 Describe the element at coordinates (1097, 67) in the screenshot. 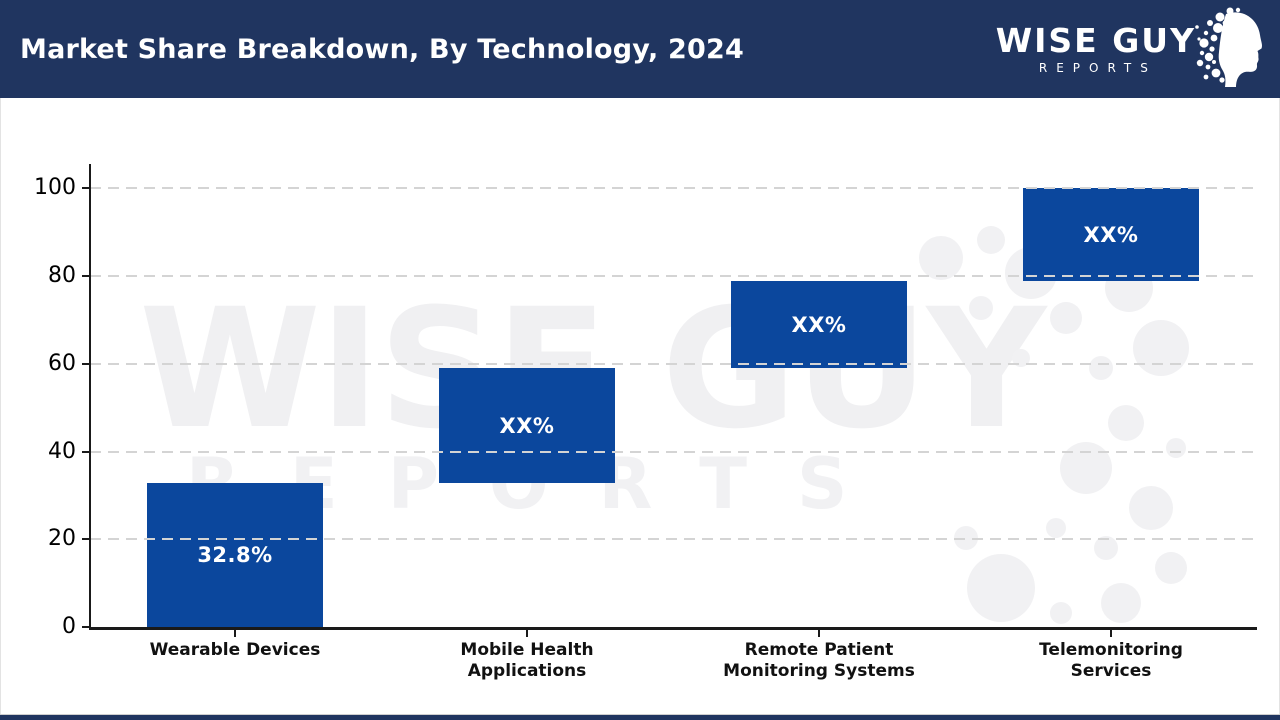

I see `logo-subtitle: REPORTS` at that location.